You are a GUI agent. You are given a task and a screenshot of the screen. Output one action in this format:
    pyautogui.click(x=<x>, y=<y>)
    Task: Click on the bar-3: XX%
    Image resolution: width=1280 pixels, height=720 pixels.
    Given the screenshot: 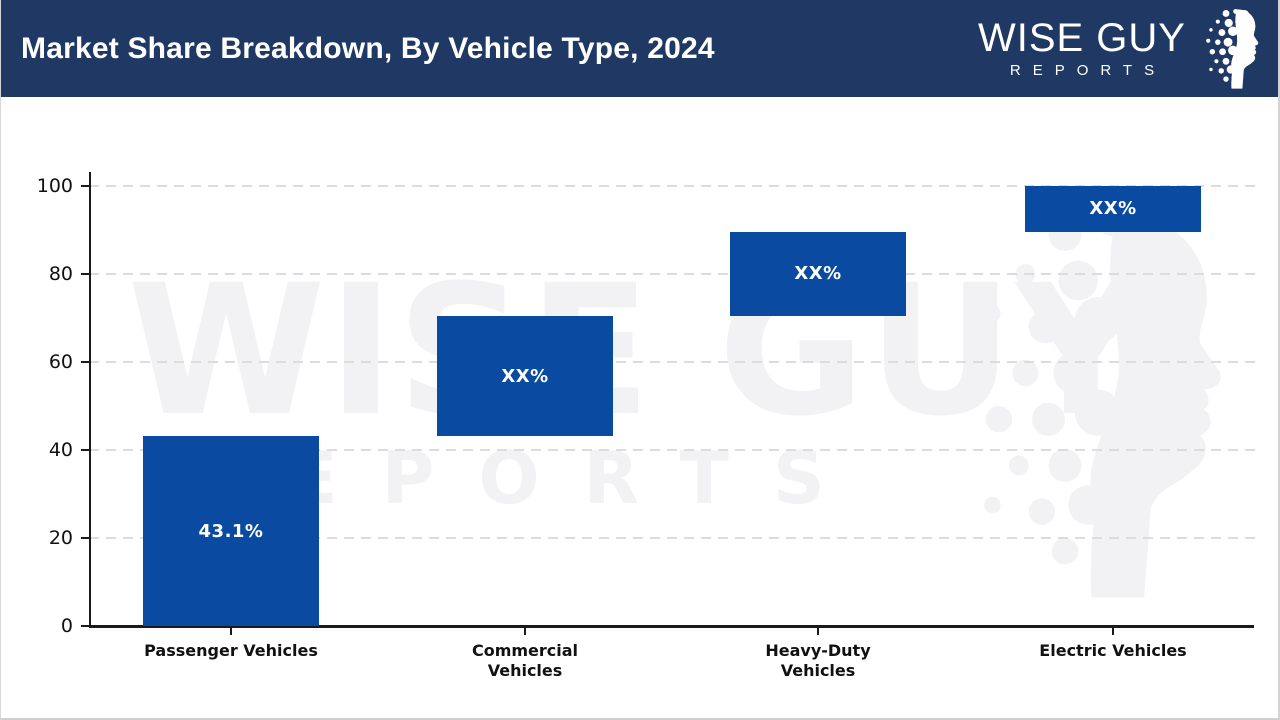 What is the action you would take?
    pyautogui.click(x=818, y=273)
    